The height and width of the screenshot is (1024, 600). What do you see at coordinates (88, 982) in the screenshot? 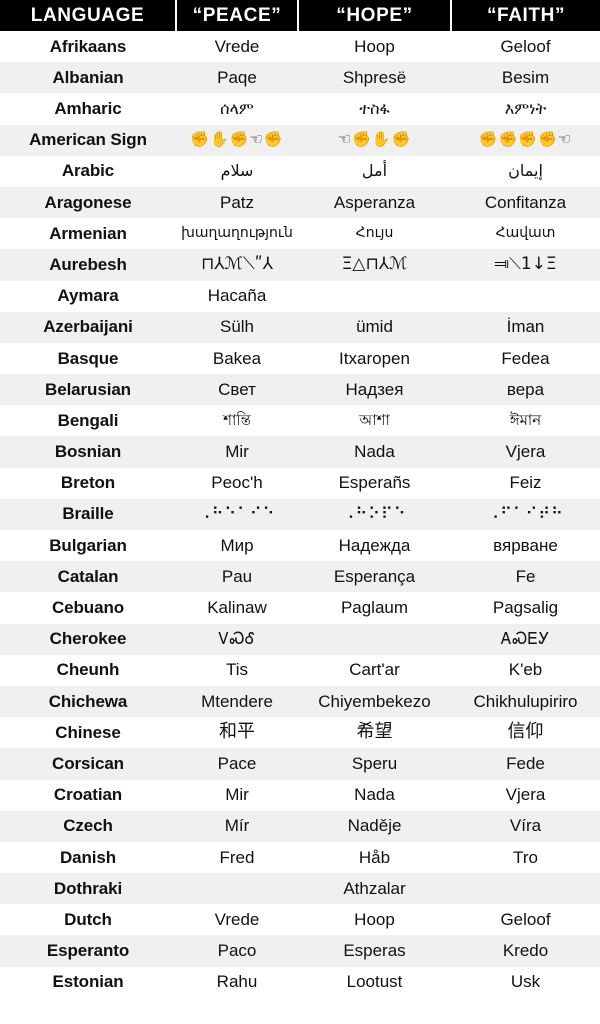
I see `language-name-cell: Estonian` at bounding box center [88, 982].